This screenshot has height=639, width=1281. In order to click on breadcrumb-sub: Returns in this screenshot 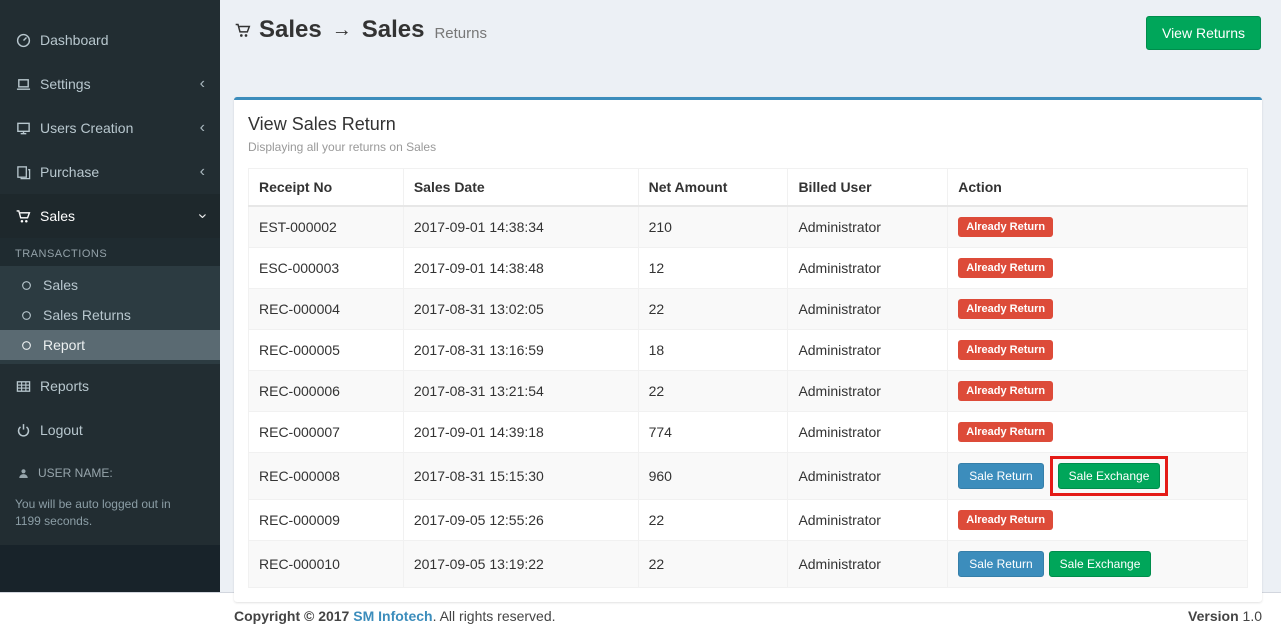, I will do `click(460, 33)`.